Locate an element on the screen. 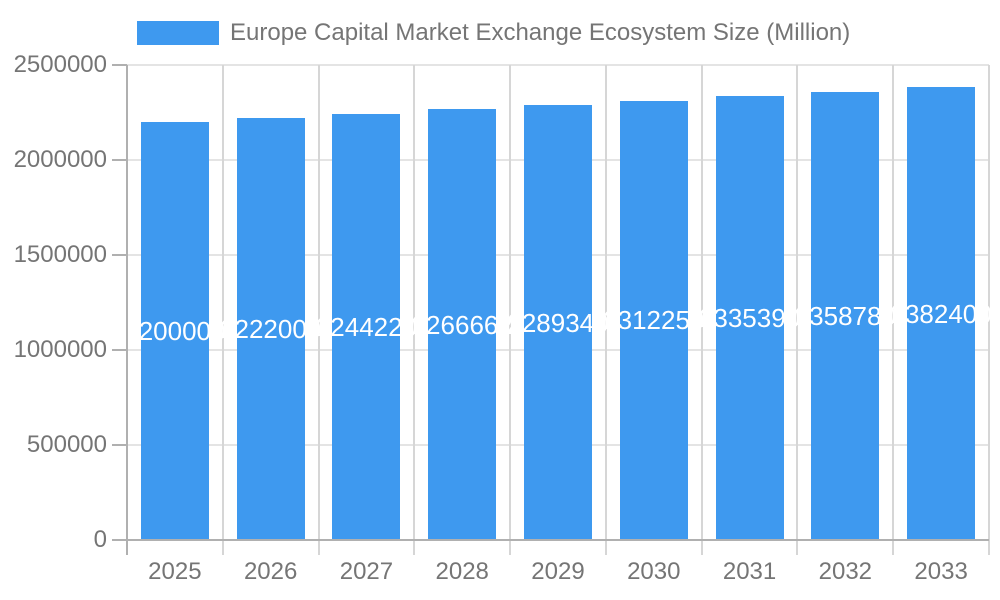 This screenshot has height=600, width=1000. y-tick-label: 0 is located at coordinates (100, 539).